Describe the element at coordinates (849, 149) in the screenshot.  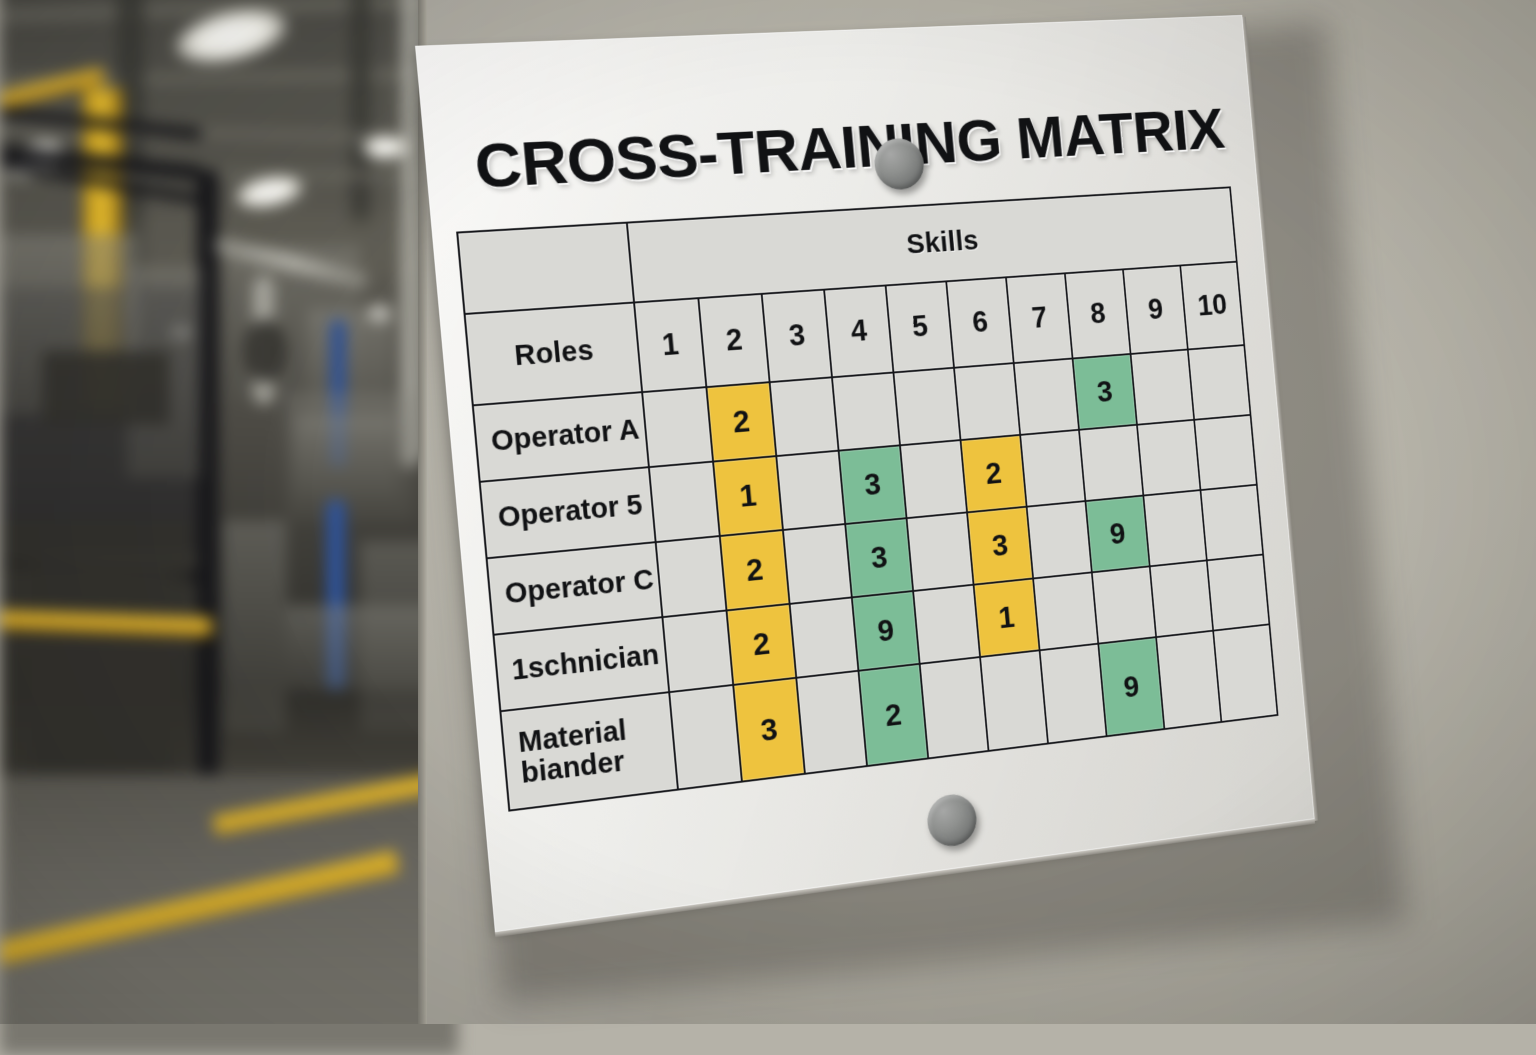
I see `page-title: CROSS-TRAINING MATRIX` at that location.